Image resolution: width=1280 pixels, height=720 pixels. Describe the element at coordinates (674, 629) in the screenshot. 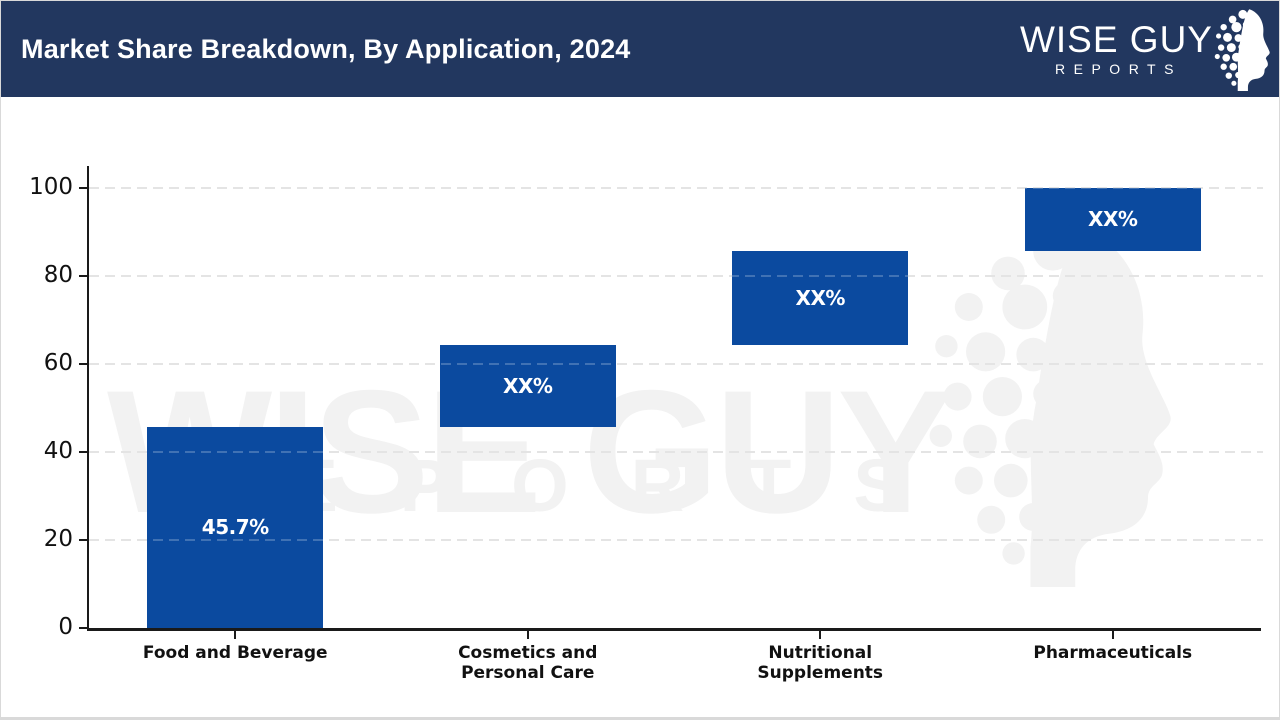

I see `x-axis-line` at that location.